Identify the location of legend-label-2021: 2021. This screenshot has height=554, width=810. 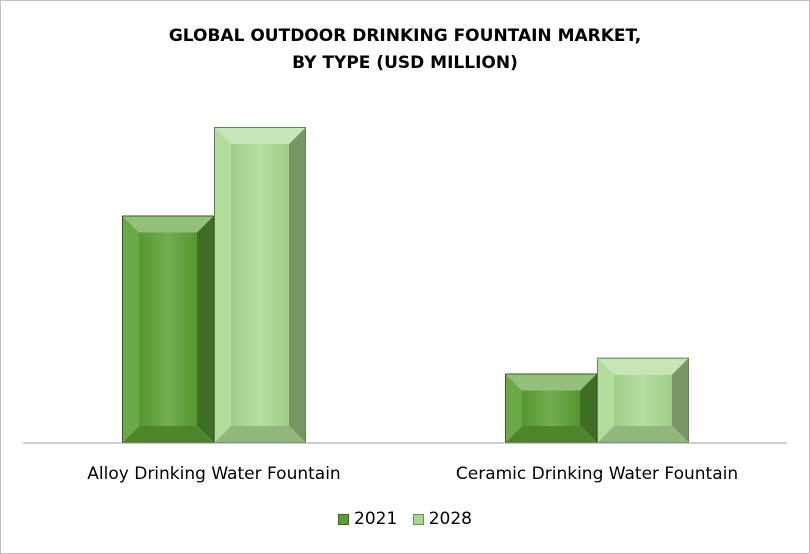
(376, 519).